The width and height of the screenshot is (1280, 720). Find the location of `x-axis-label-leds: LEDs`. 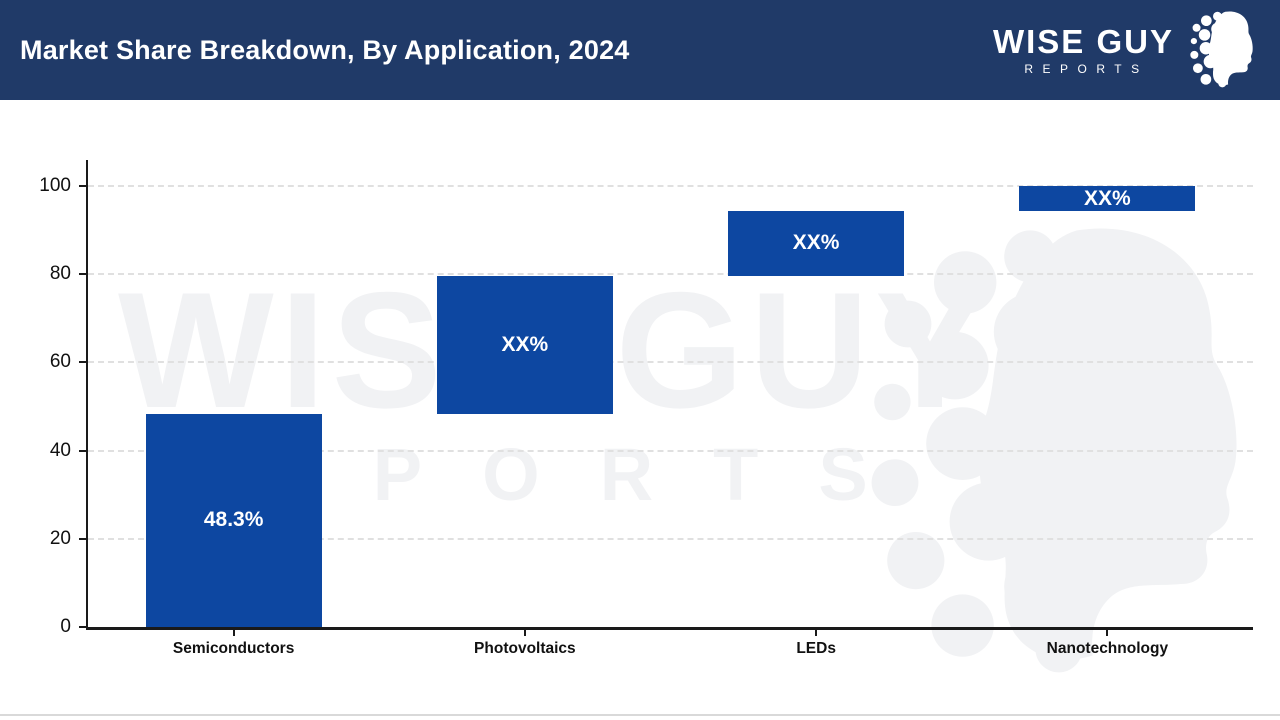

x-axis-label-leds: LEDs is located at coordinates (816, 648).